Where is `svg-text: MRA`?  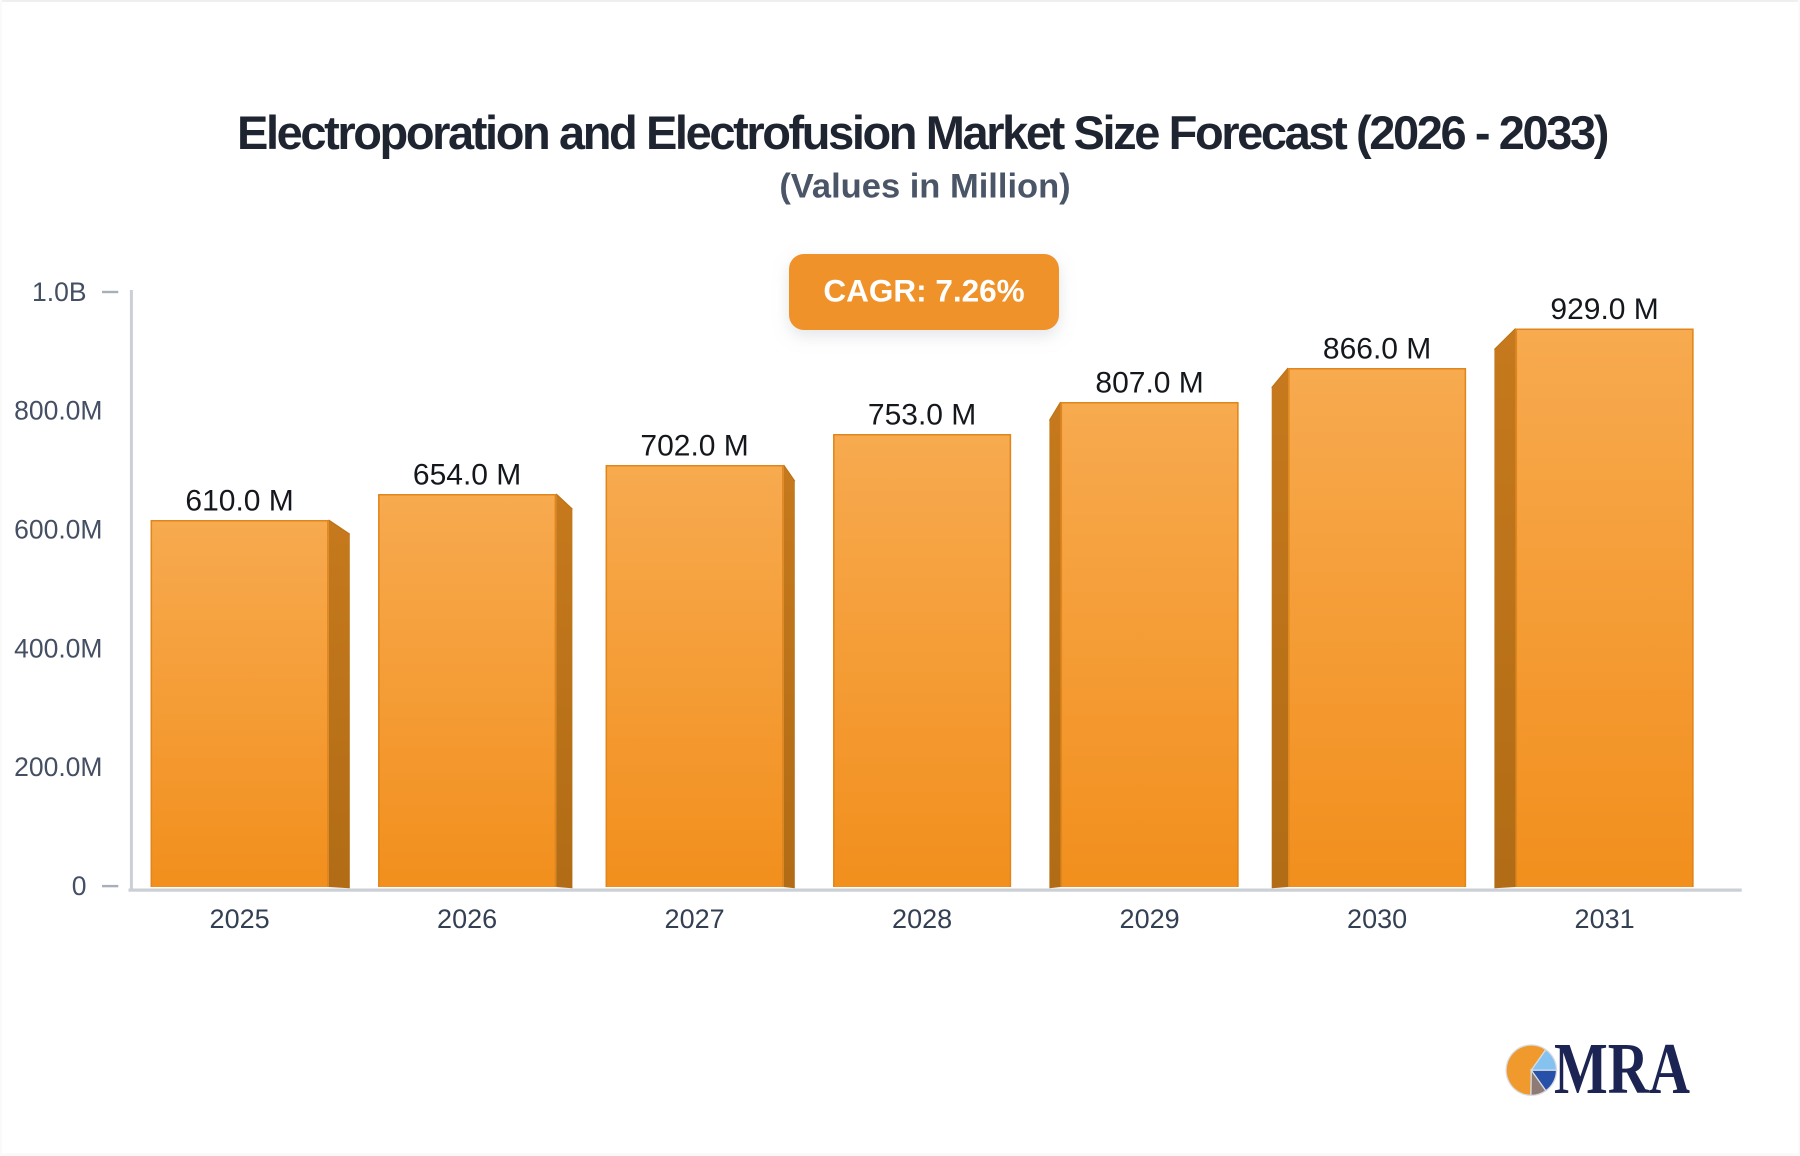
svg-text: MRA is located at coordinates (1622, 1069).